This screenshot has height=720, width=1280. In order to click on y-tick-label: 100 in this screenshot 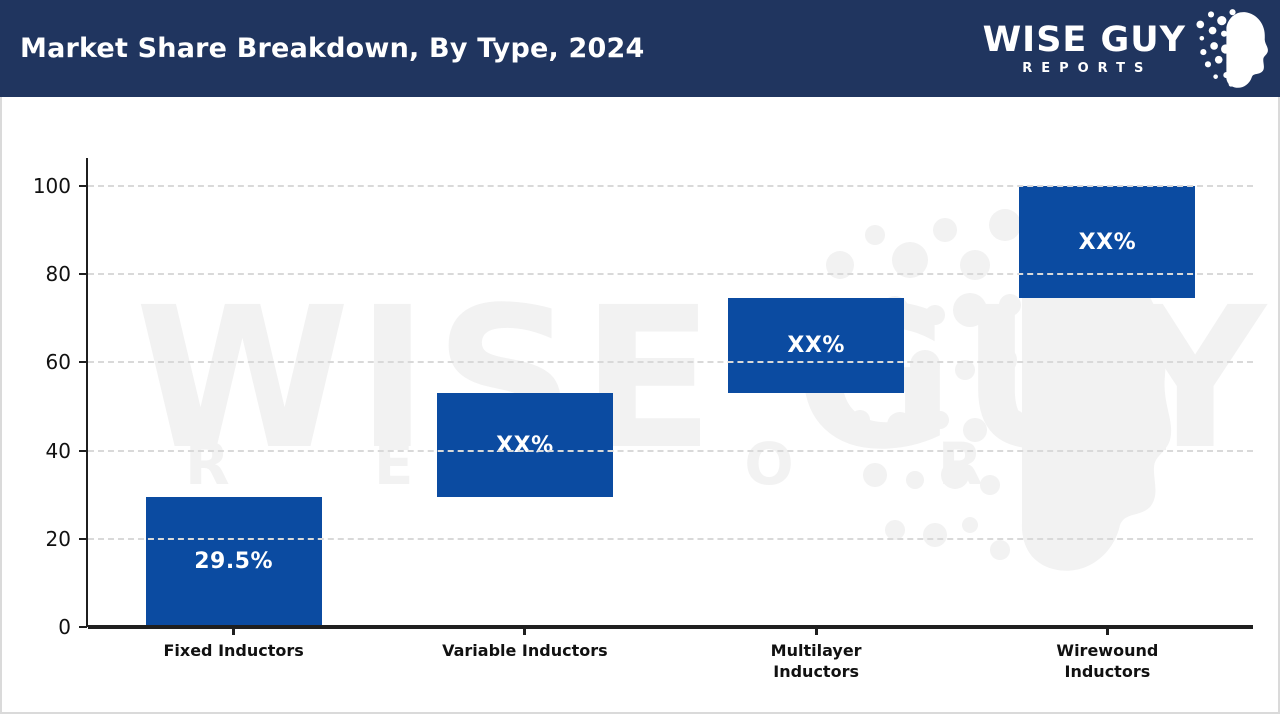, I will do `click(51, 186)`.